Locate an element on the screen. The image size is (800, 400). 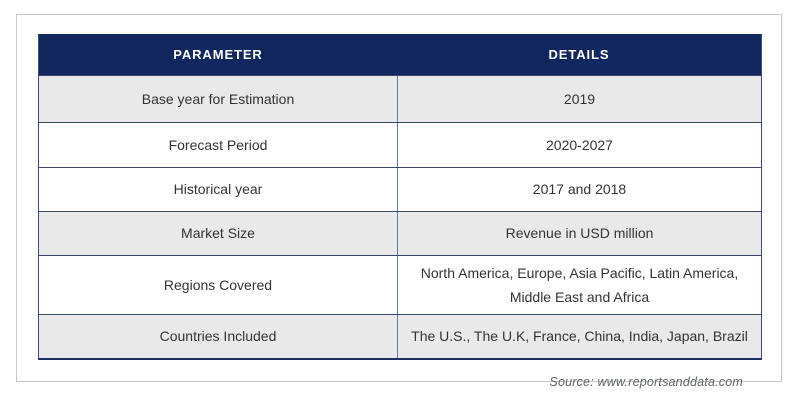
details-cell: 2017 and 2018 is located at coordinates (579, 189).